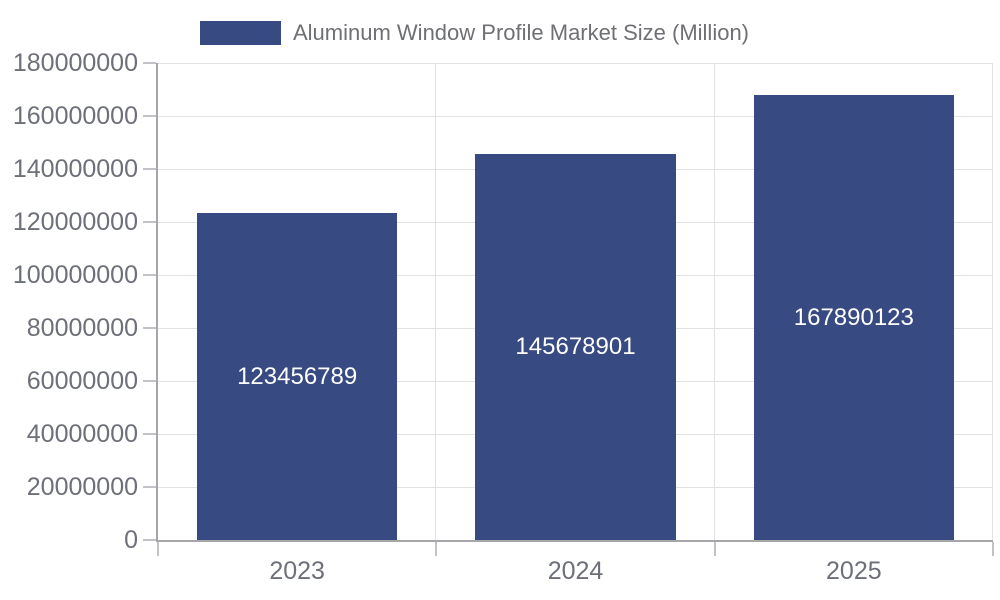 This screenshot has width=1000, height=600. Describe the element at coordinates (75, 275) in the screenshot. I see `y-tick-label: 100000000` at that location.